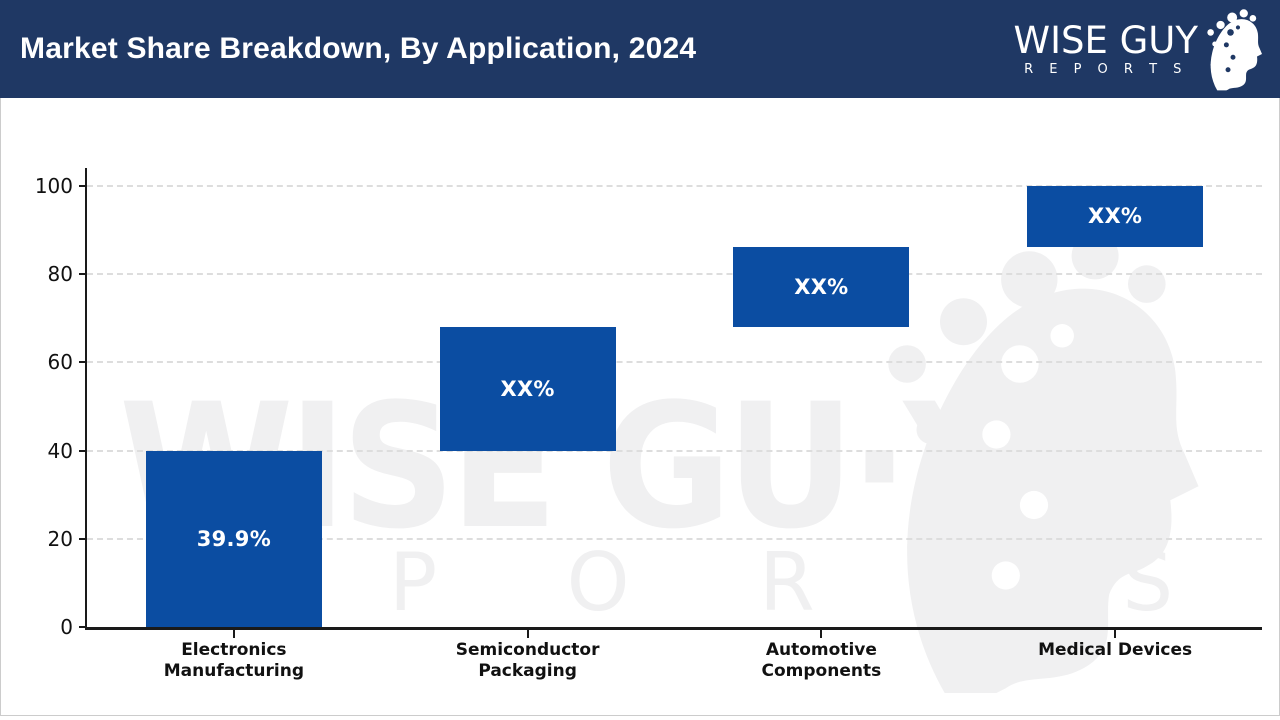 The height and width of the screenshot is (720, 1280). I want to click on logo-head-icon, so click(1234, 50).